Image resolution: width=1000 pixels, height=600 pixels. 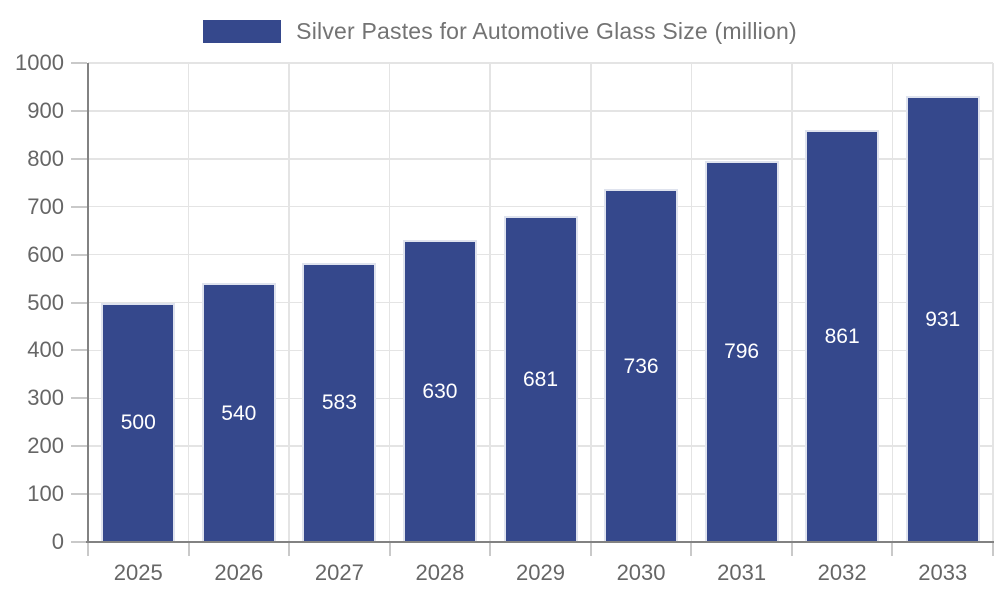 What do you see at coordinates (57, 541) in the screenshot?
I see `y-tick-label: 0` at bounding box center [57, 541].